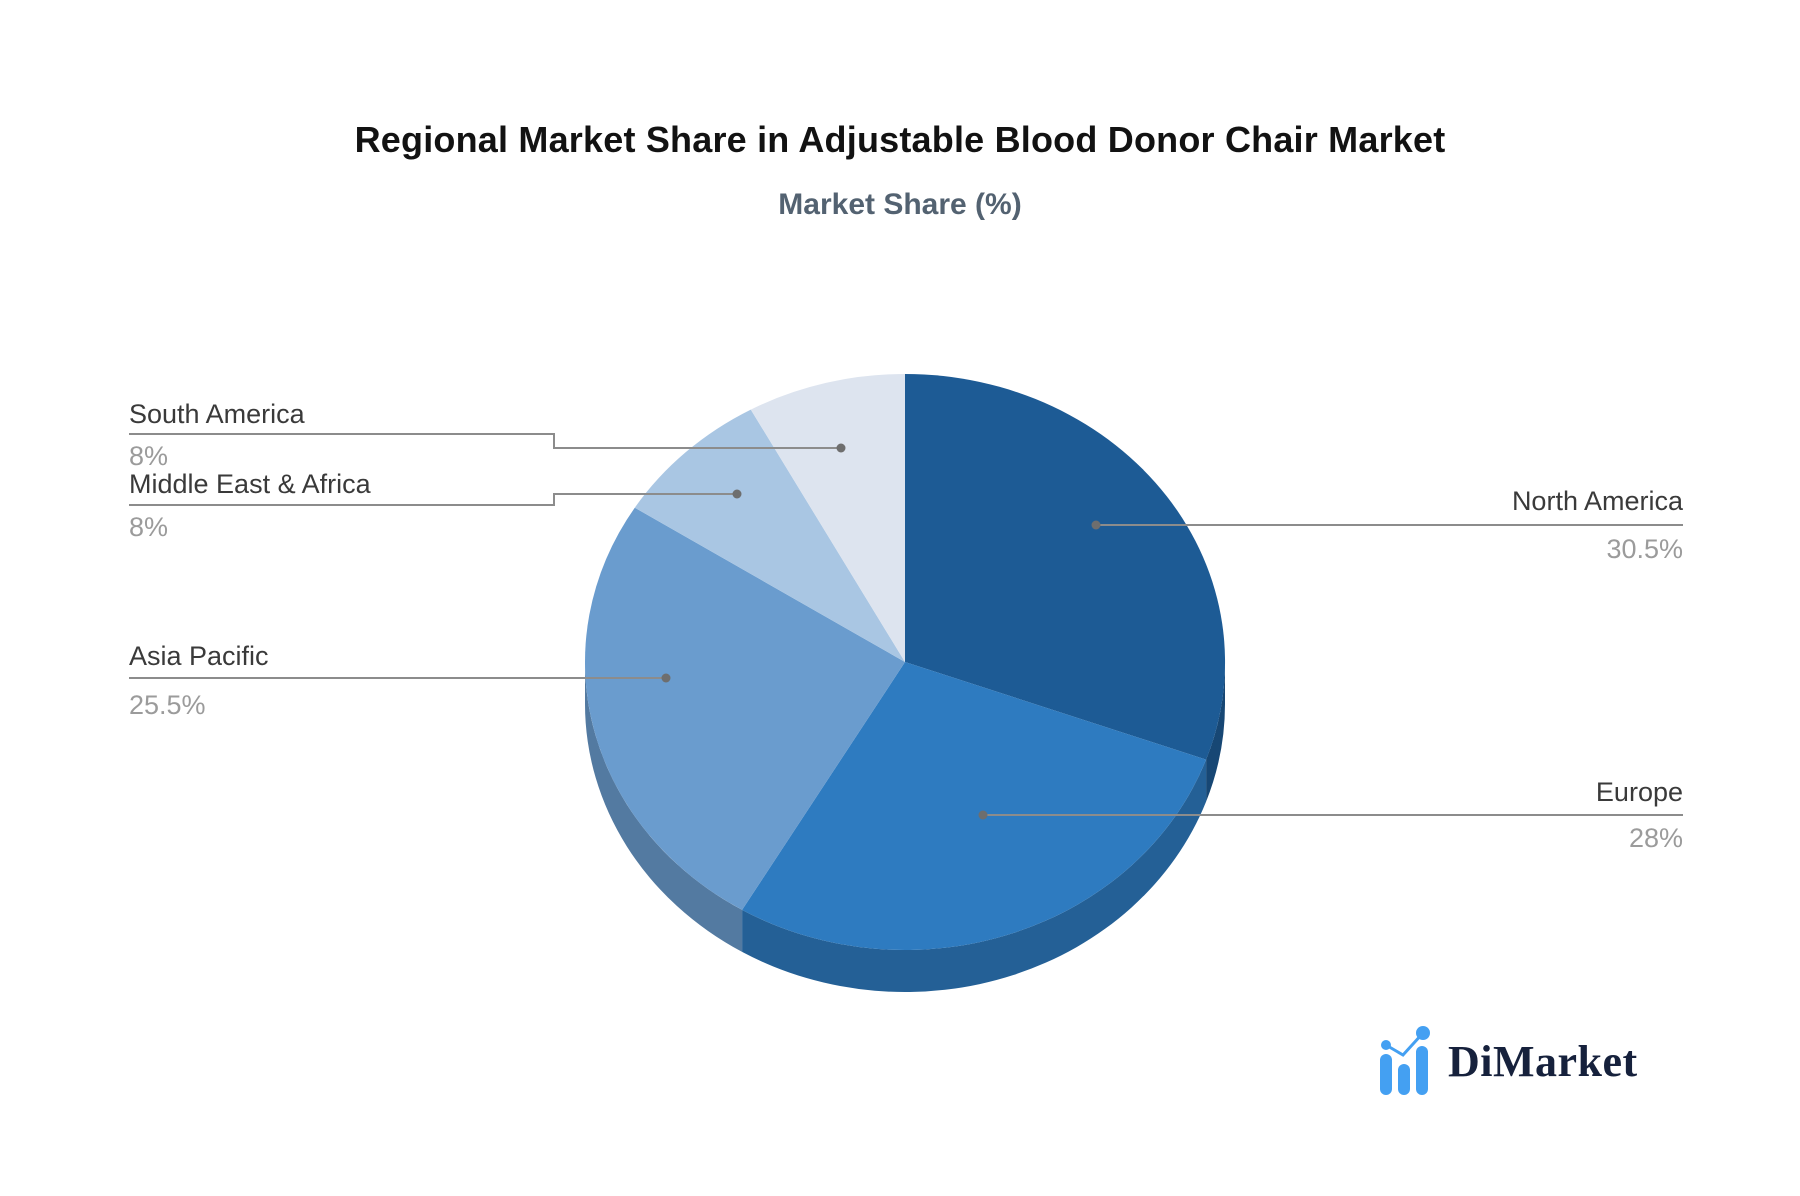  I want to click on slice-label-south-america: South America, so click(217, 414).